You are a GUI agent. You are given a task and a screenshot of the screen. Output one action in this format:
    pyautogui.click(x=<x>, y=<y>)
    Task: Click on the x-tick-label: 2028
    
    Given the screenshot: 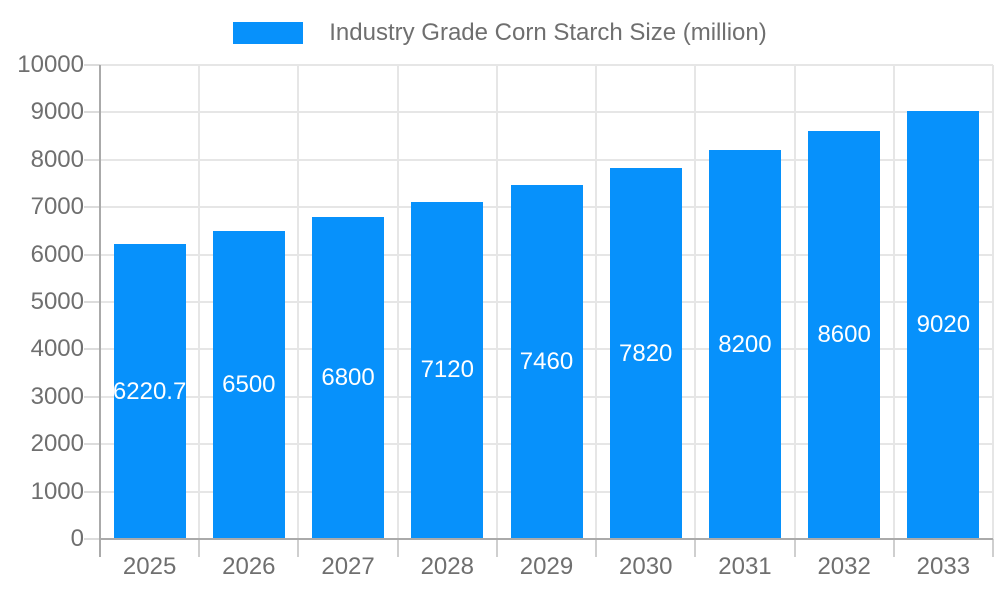 What is the action you would take?
    pyautogui.click(x=447, y=566)
    